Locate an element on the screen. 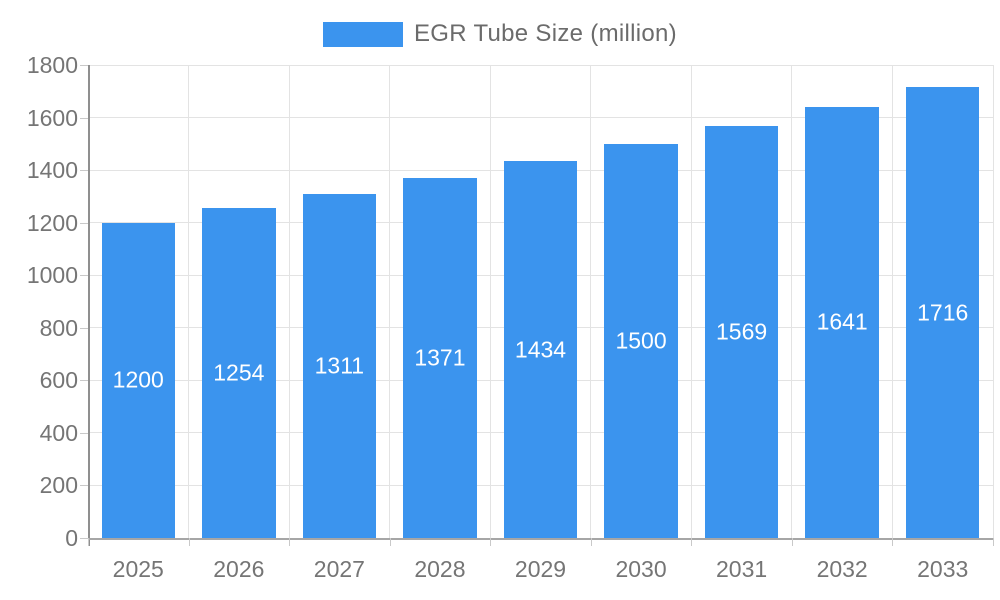  x-axis-label: 2025 is located at coordinates (138, 569).